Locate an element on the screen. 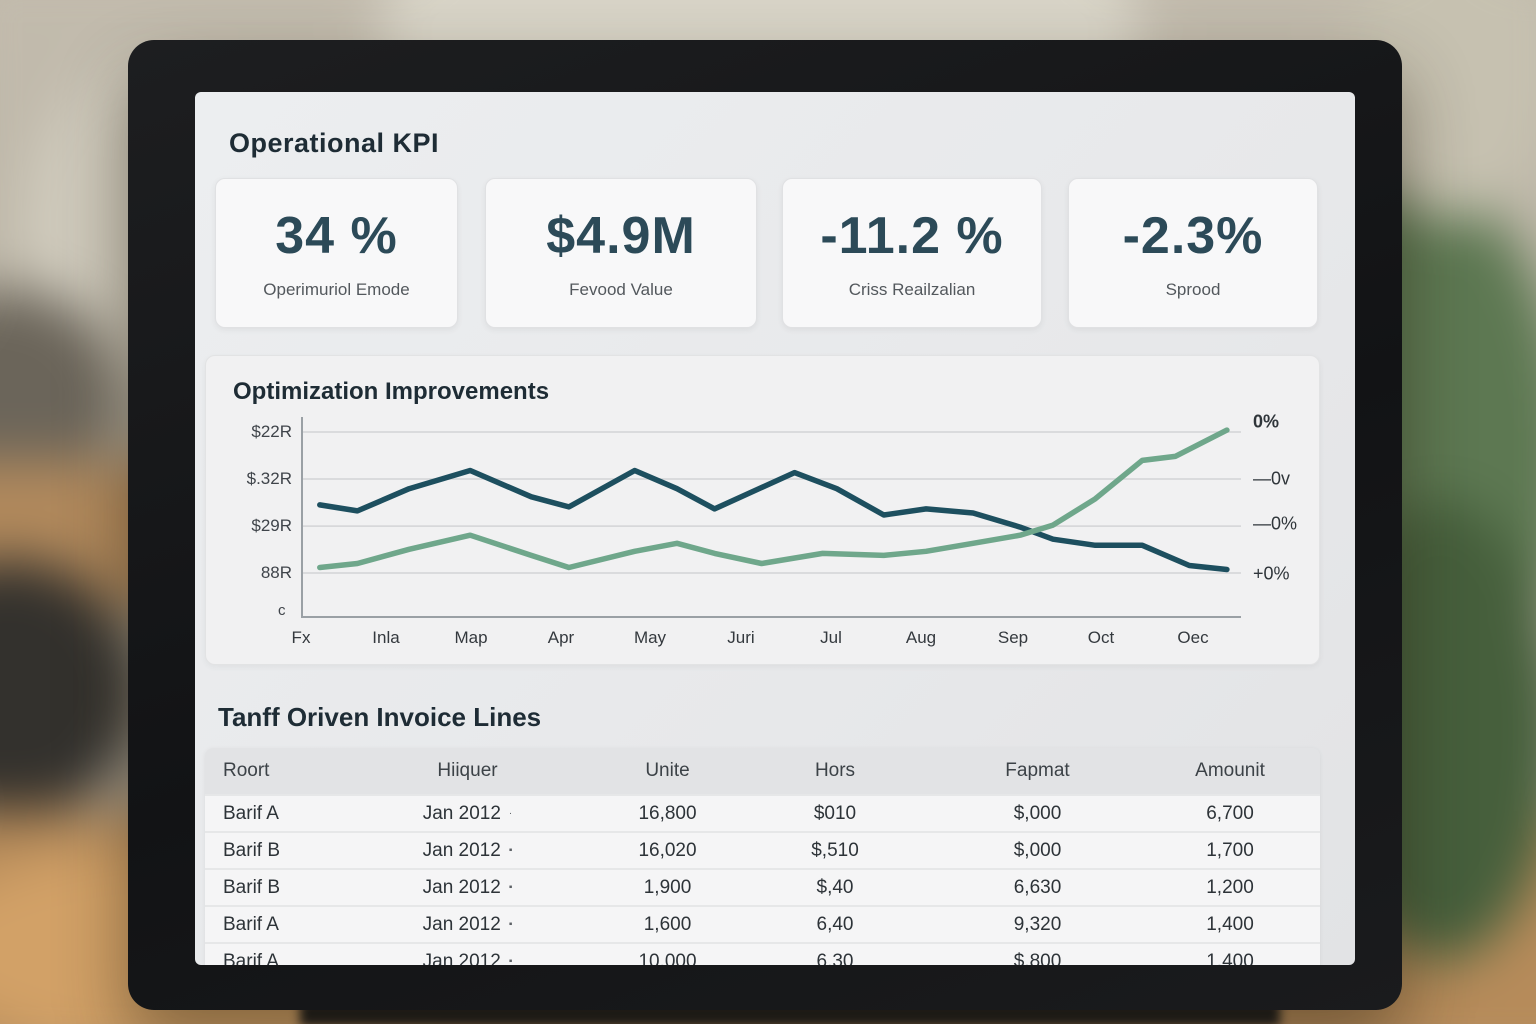 This screenshot has height=1024, width=1536. chart-title: Optimization Improvements is located at coordinates (391, 391).